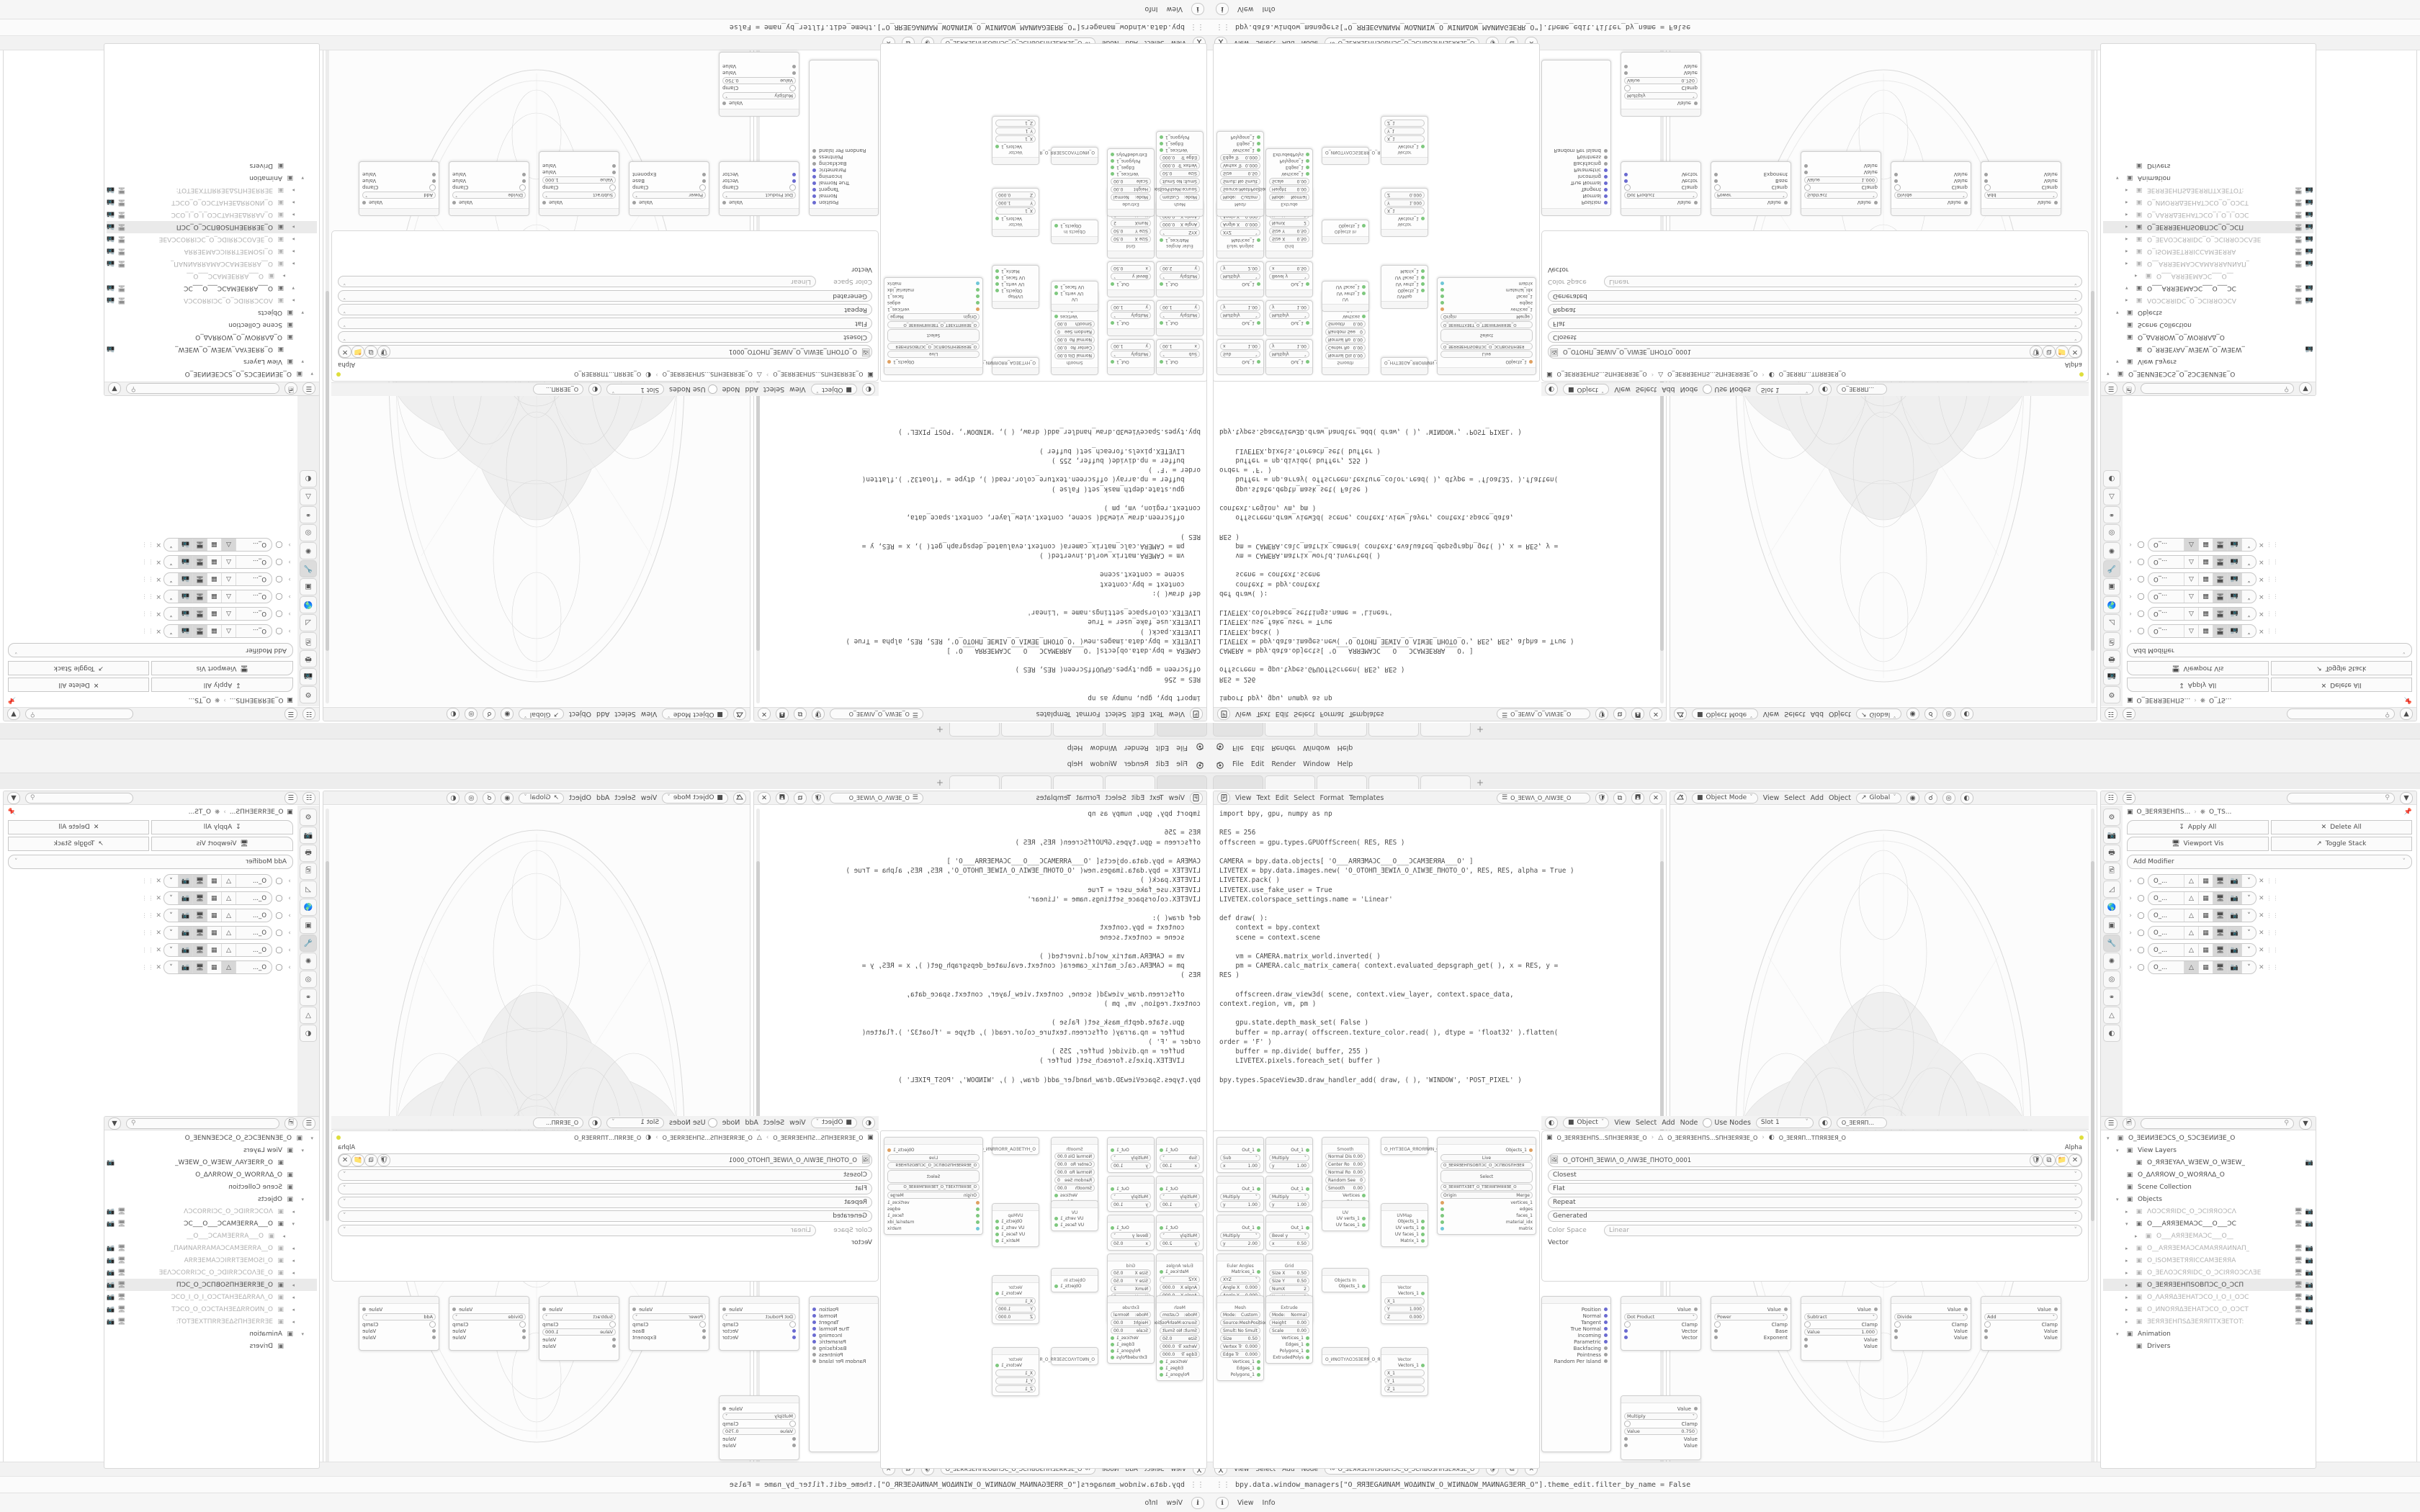 This screenshot has width=2420, height=1512. I want to click on material-slot-selector: Slot 1 ˅, so click(635, 389).